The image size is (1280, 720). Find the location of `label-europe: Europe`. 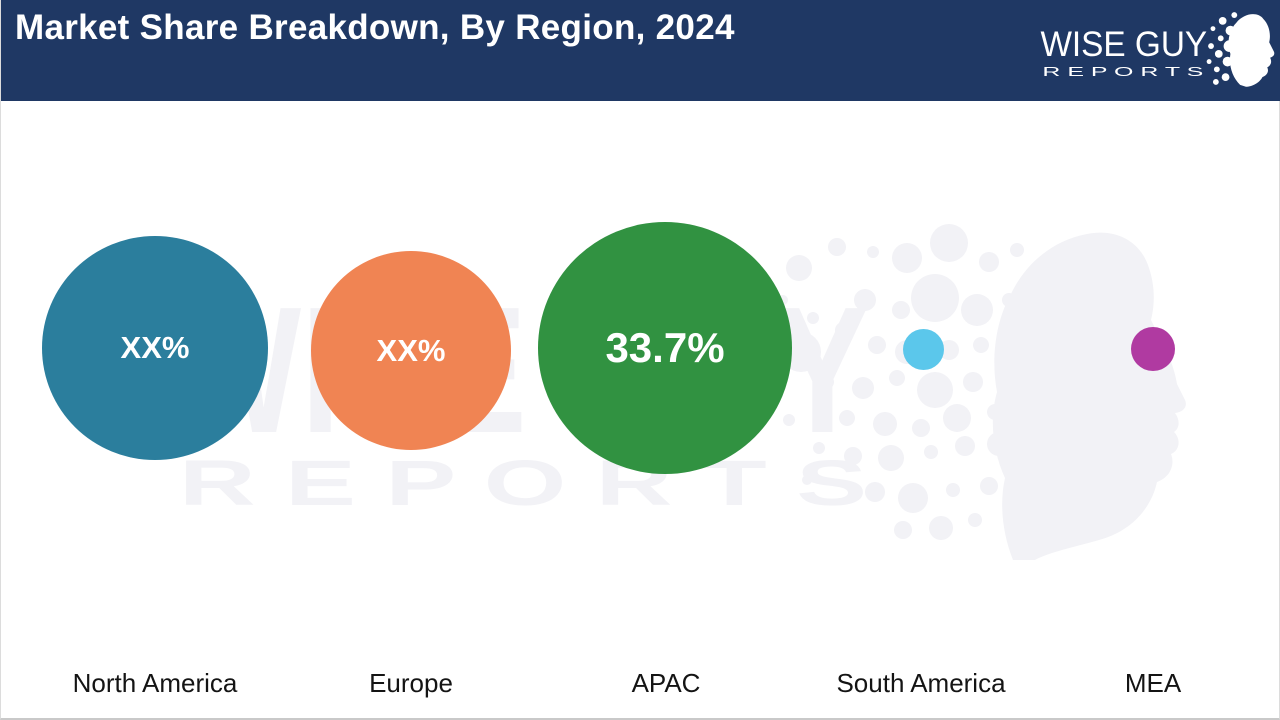

label-europe: Europe is located at coordinates (411, 683).